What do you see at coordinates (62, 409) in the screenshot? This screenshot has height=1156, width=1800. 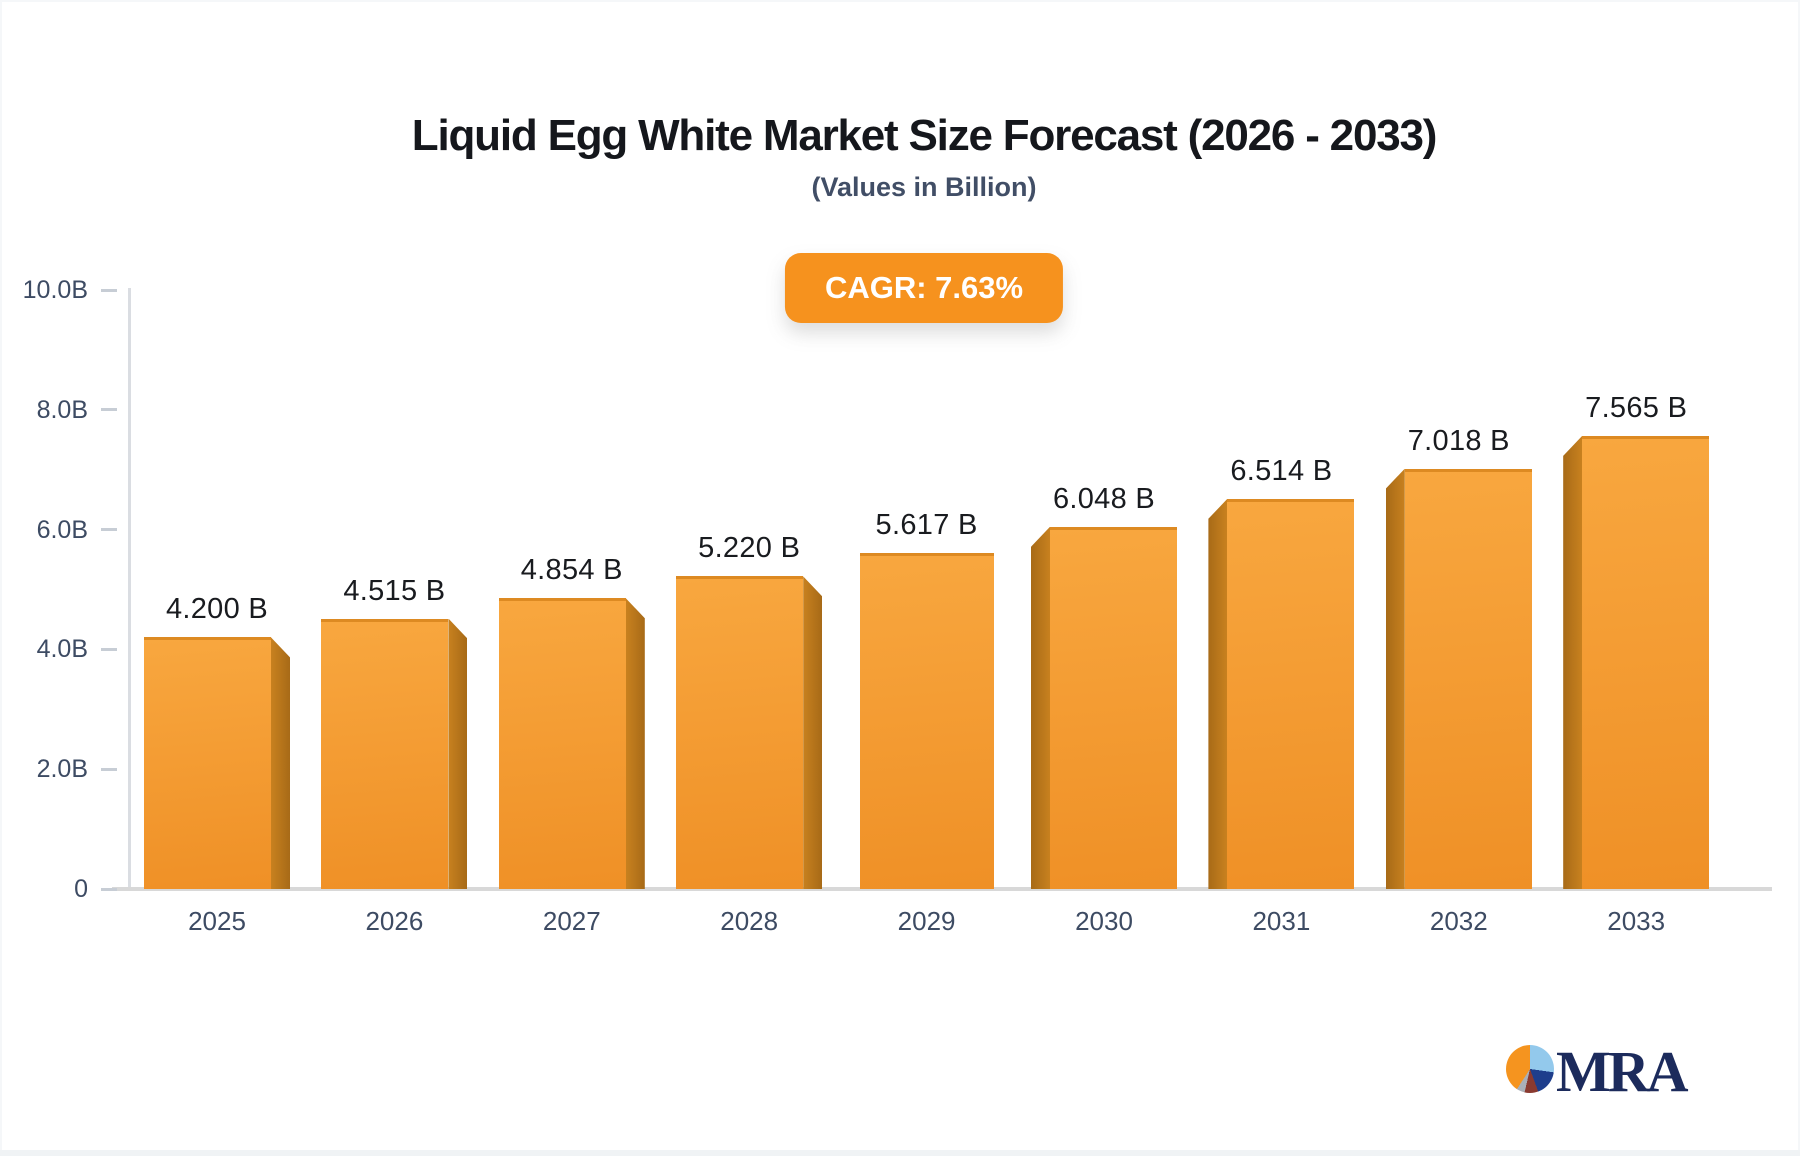 I see `y-tick-label: 8.0B` at bounding box center [62, 409].